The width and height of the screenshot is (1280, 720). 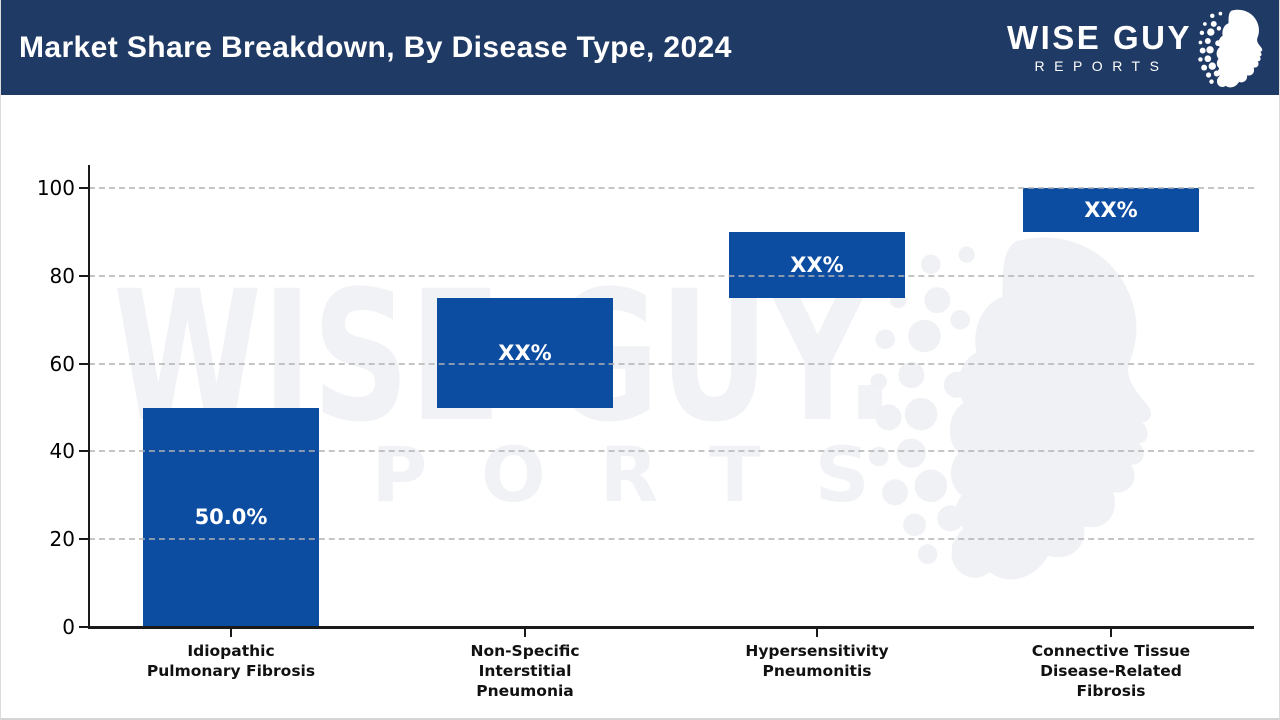 I want to click on x-axis-spine, so click(x=671, y=627).